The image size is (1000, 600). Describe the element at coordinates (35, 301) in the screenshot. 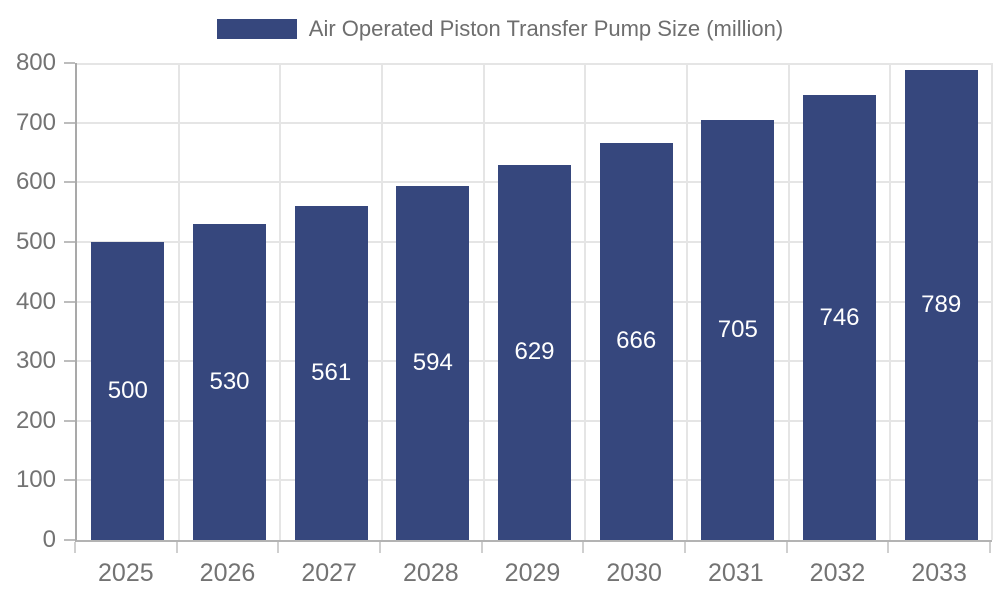

I see `y-axis-tick-label: 400` at that location.